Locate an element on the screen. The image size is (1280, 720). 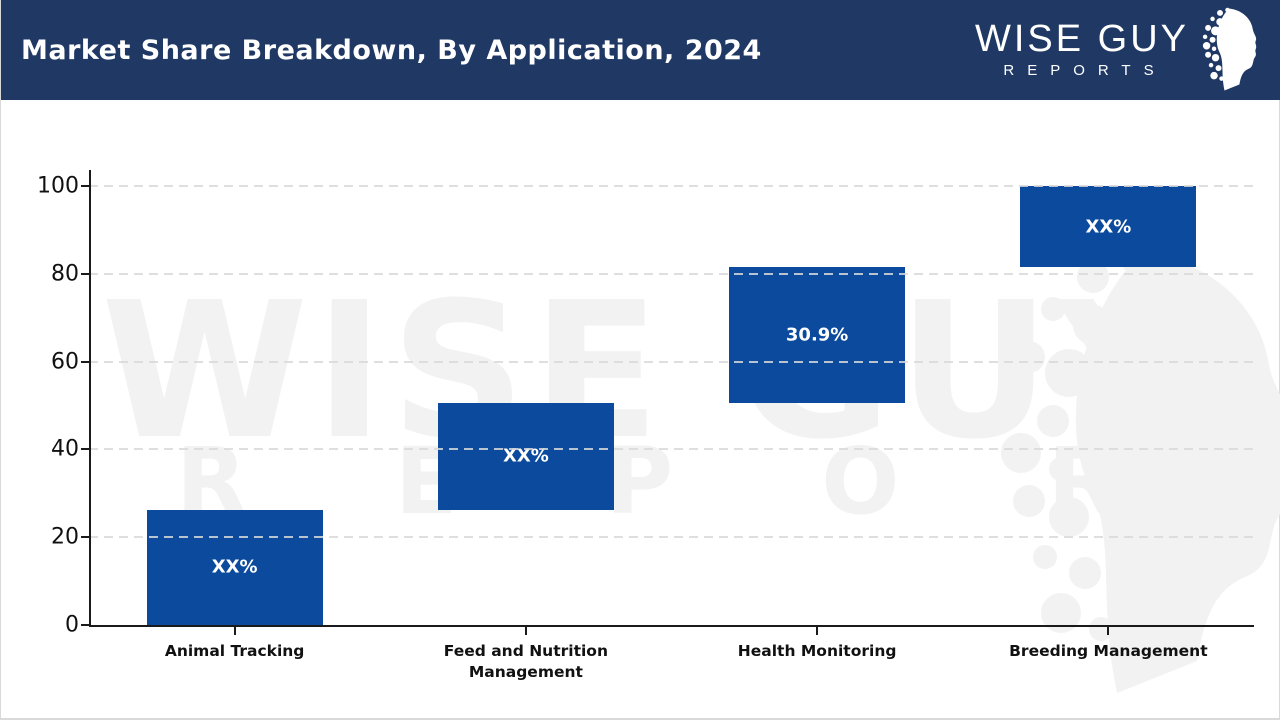
brand-subname: REPORTS is located at coordinates (1085, 70).